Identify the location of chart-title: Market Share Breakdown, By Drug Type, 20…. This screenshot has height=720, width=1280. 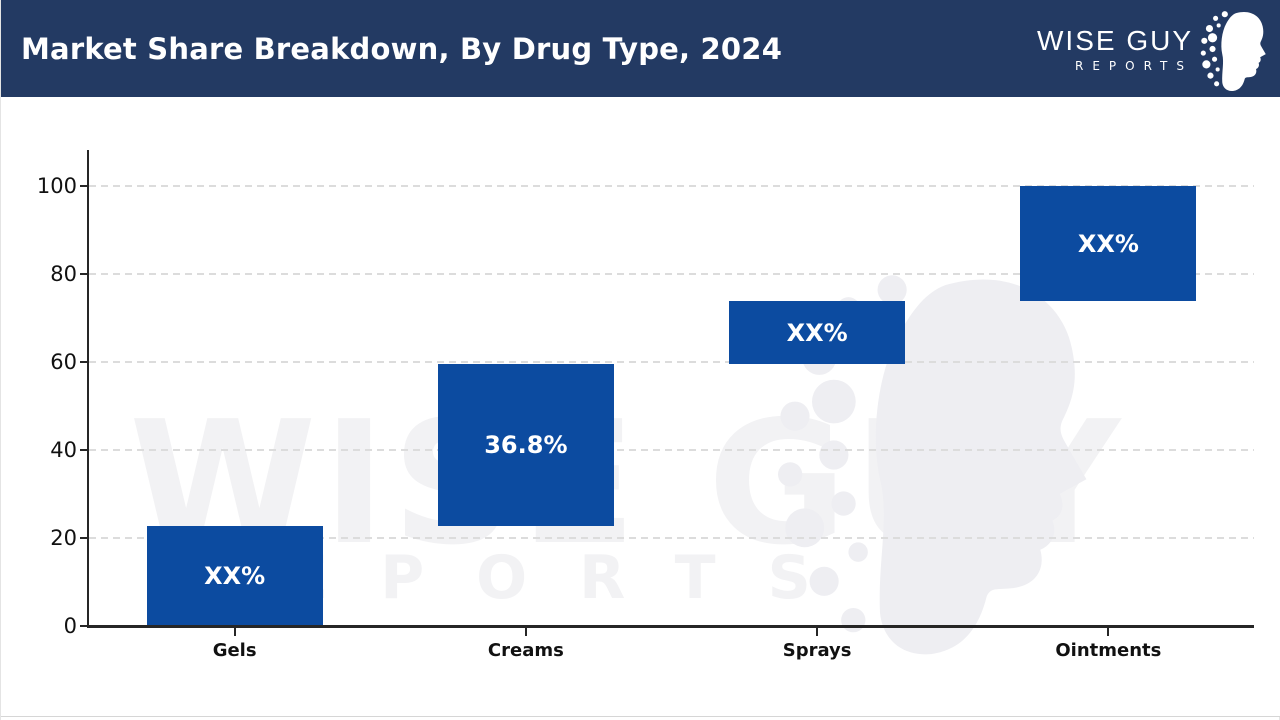
(402, 48).